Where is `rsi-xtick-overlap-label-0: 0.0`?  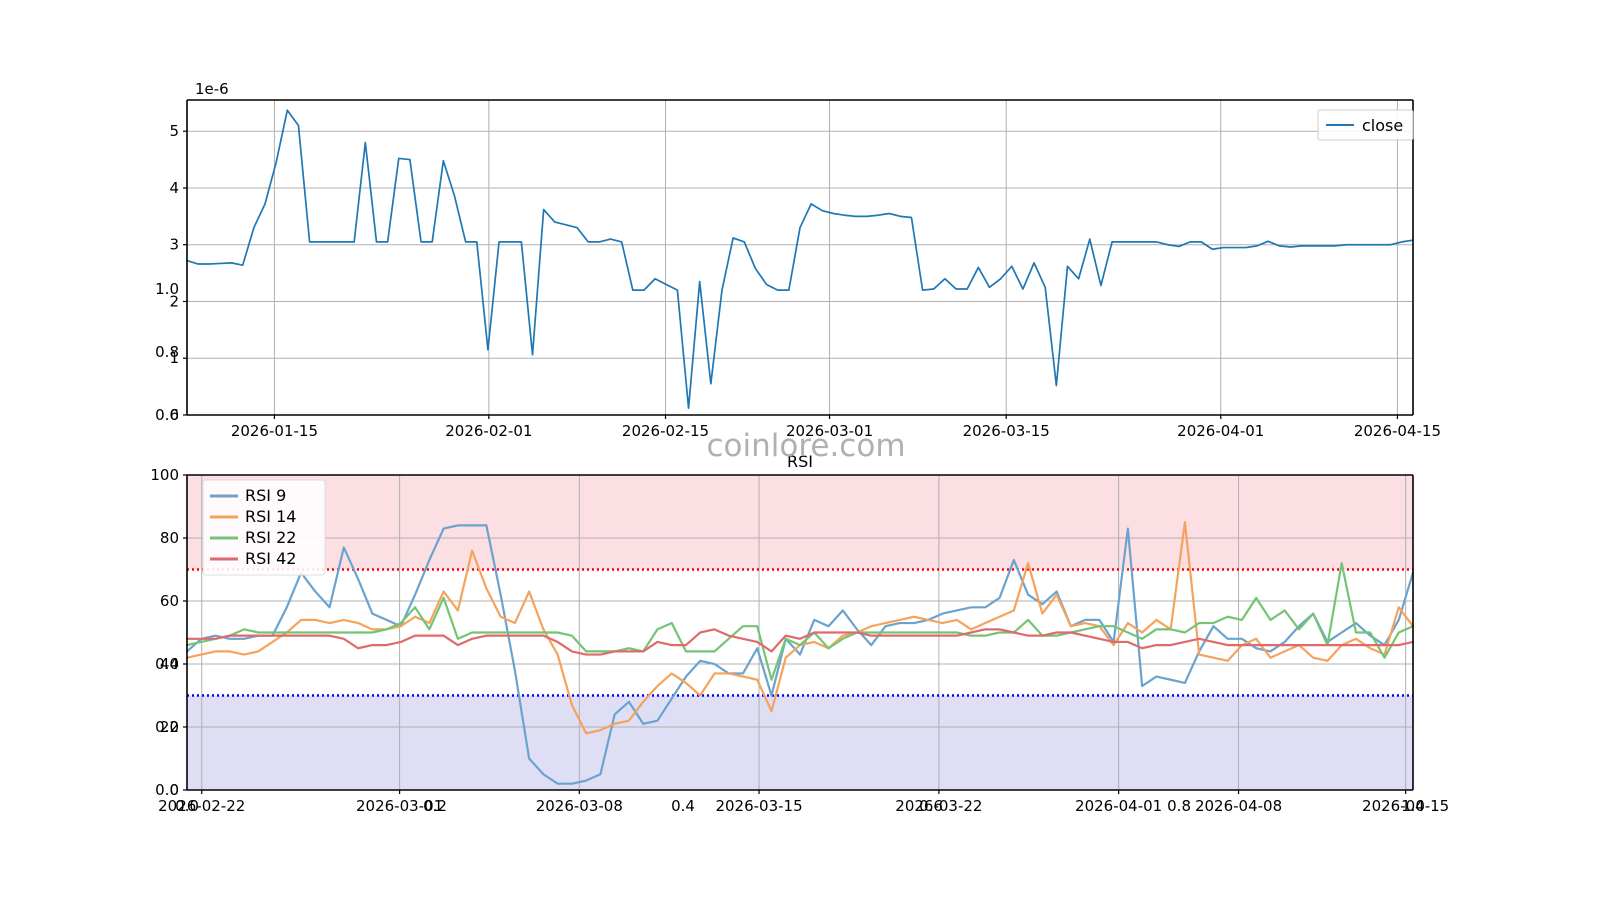 rsi-xtick-overlap-label-0: 0.0 is located at coordinates (187, 806).